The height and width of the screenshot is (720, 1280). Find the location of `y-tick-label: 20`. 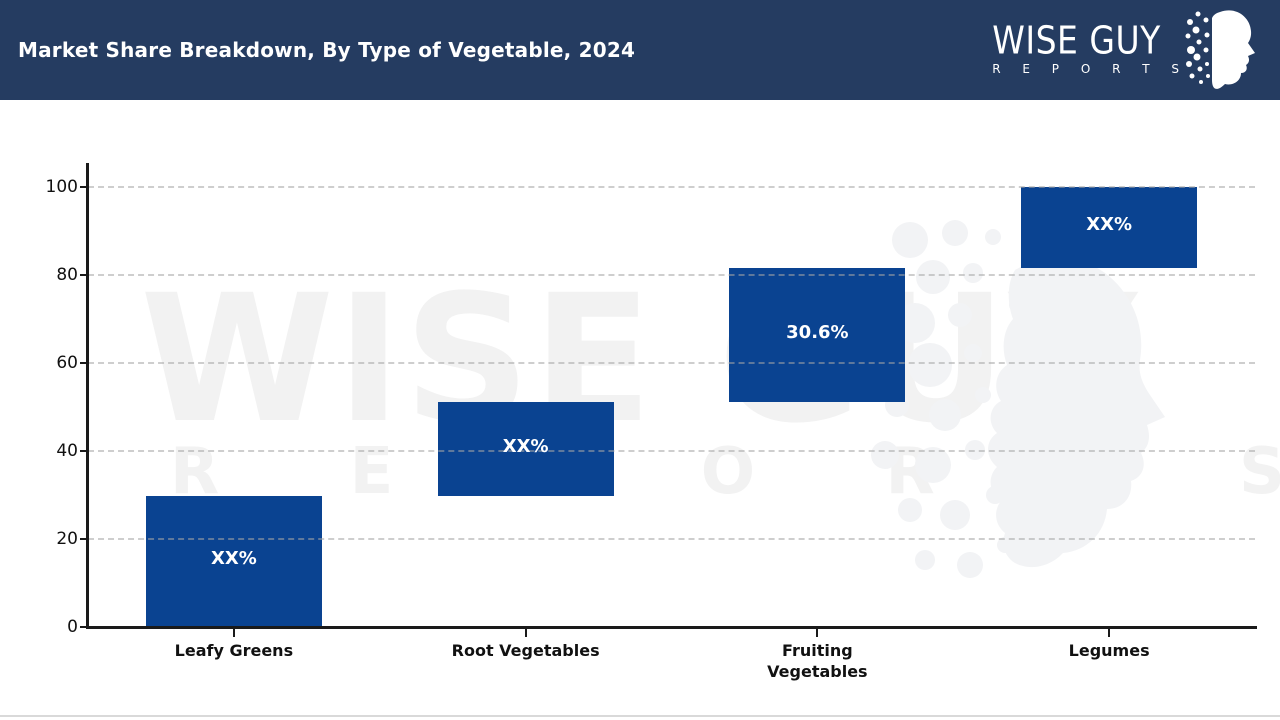

y-tick-label: 20 is located at coordinates (67, 539).